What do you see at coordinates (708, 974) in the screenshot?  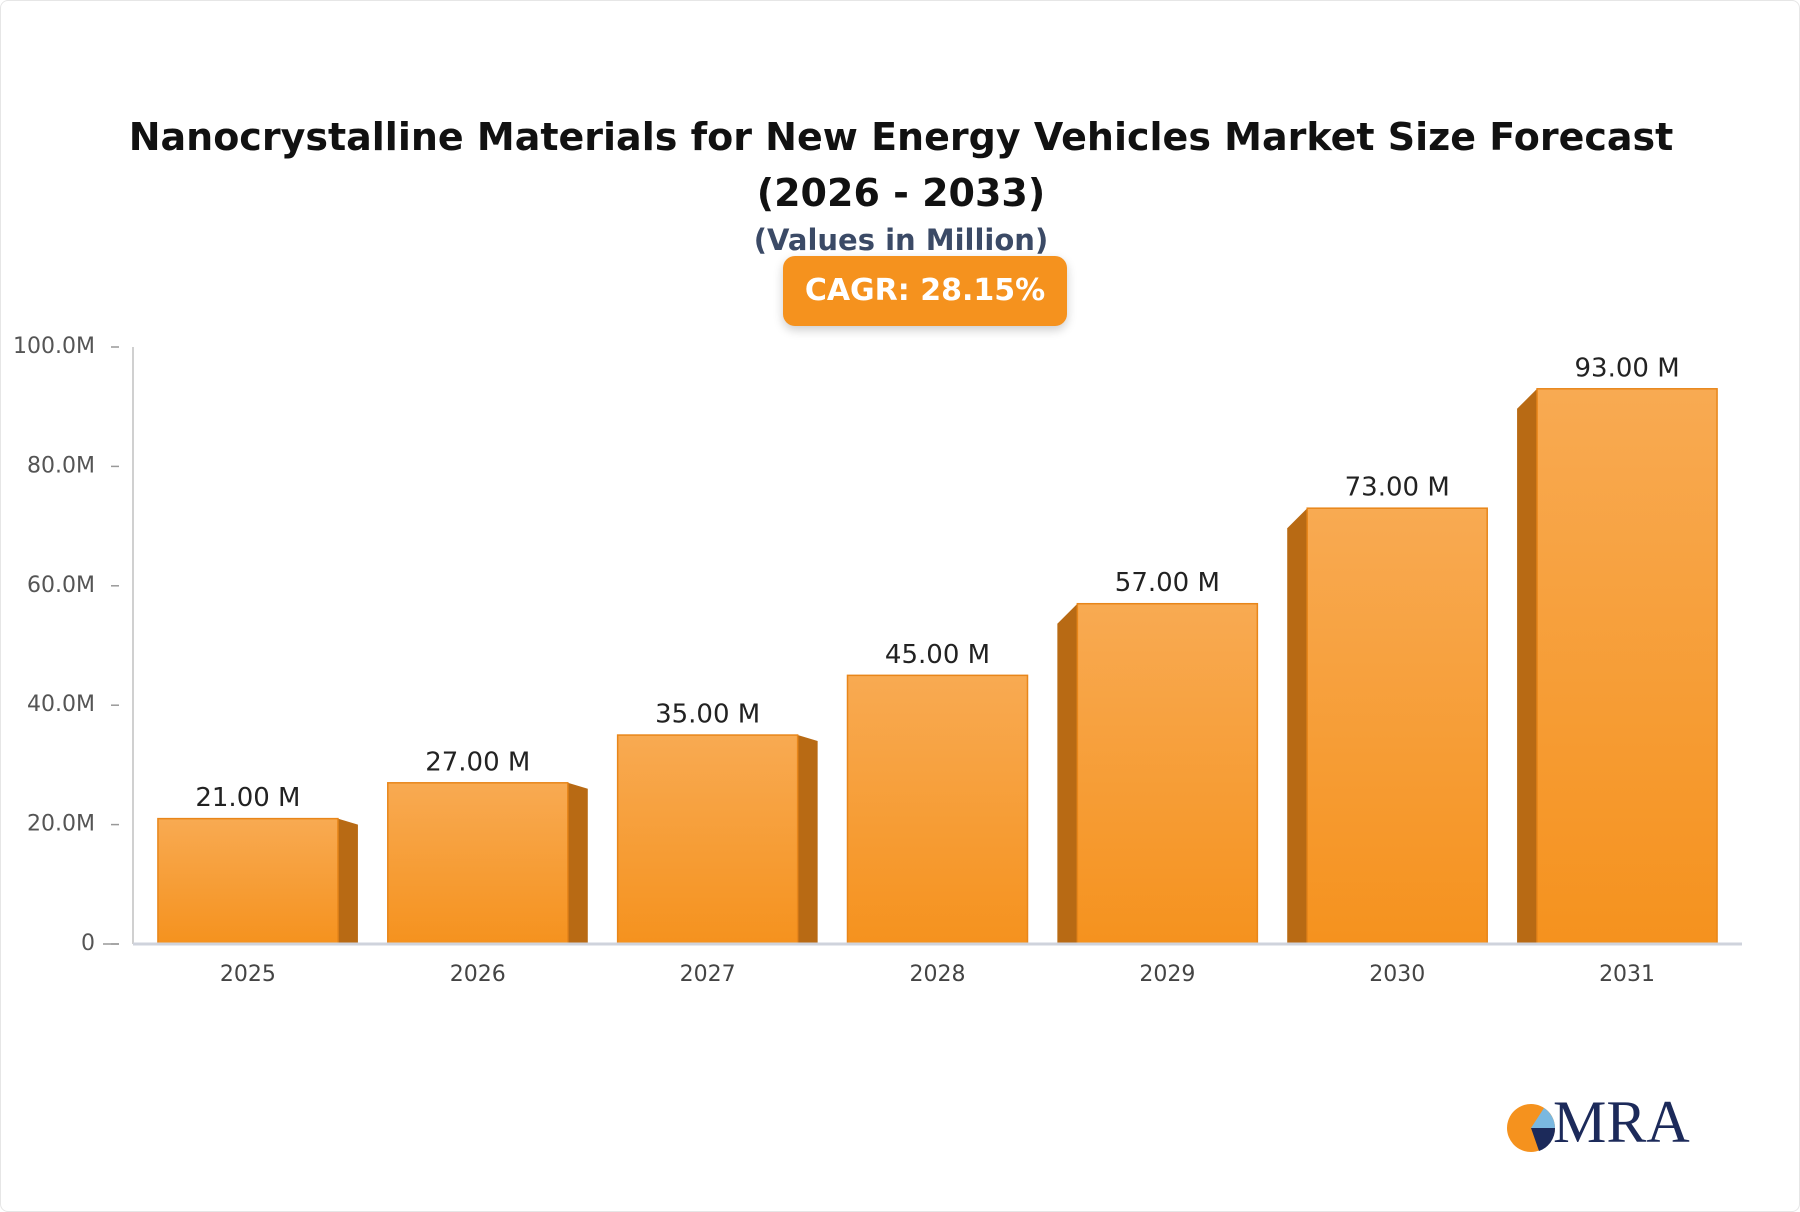 I see `x-tick-label: 2027` at bounding box center [708, 974].